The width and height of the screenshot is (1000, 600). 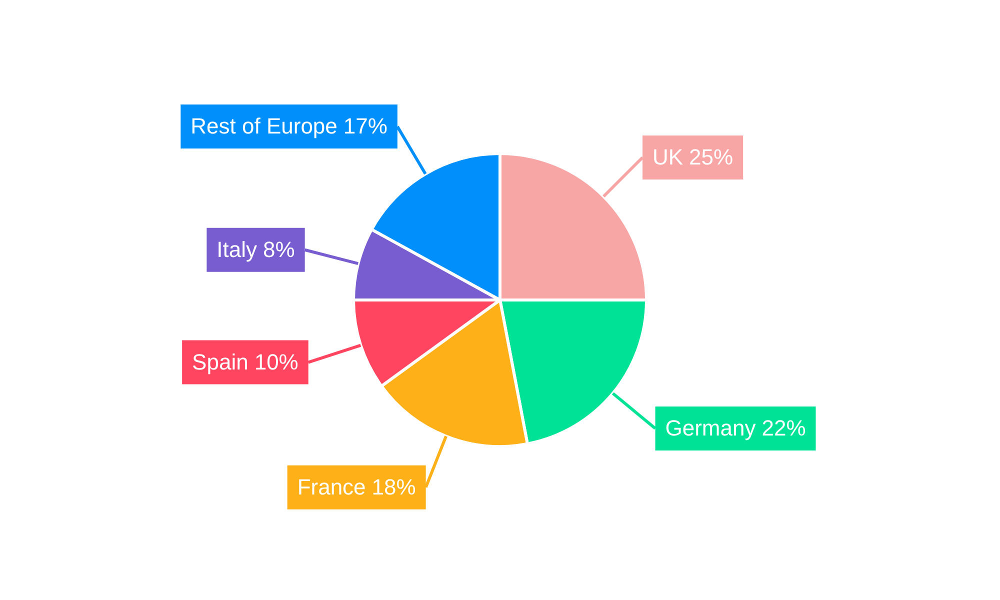 What do you see at coordinates (276, 361) in the screenshot?
I see `data-label: 10%` at bounding box center [276, 361].